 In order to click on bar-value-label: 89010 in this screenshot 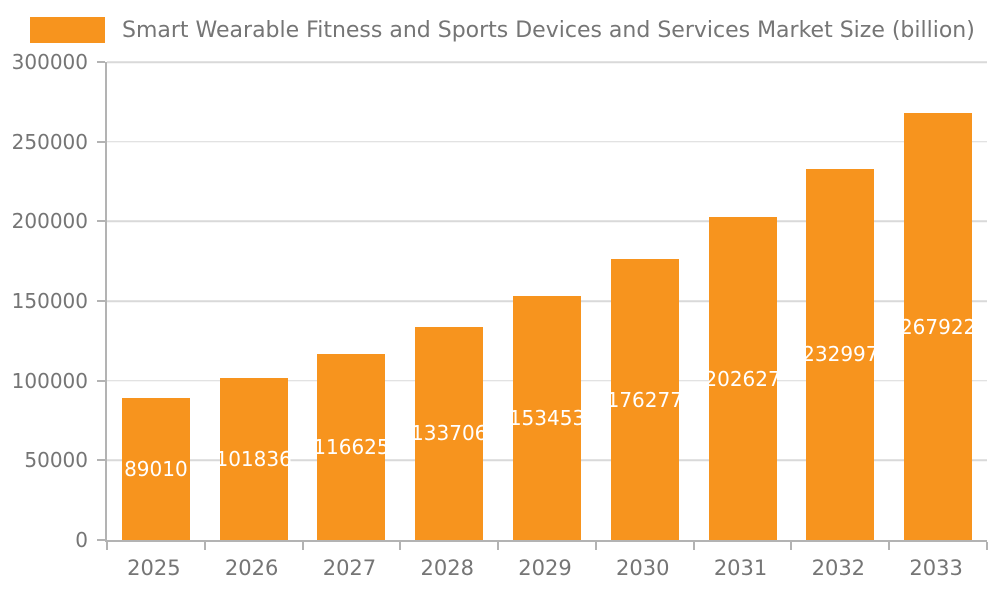, I will do `click(156, 469)`.